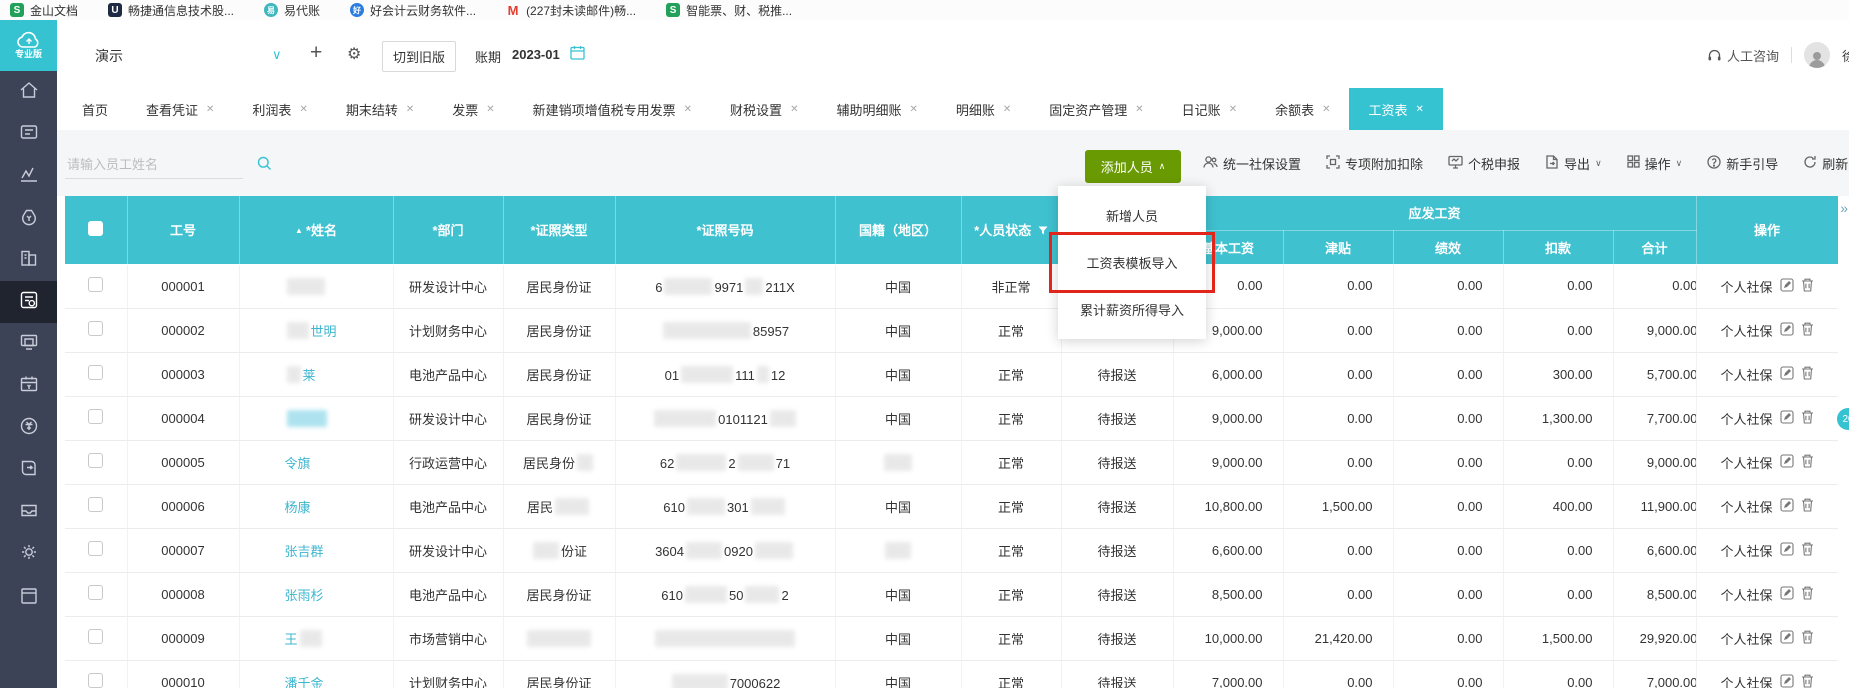 This screenshot has width=1849, height=688. What do you see at coordinates (279, 109) in the screenshot?
I see `tab-利润表: 利润表 ✕` at bounding box center [279, 109].